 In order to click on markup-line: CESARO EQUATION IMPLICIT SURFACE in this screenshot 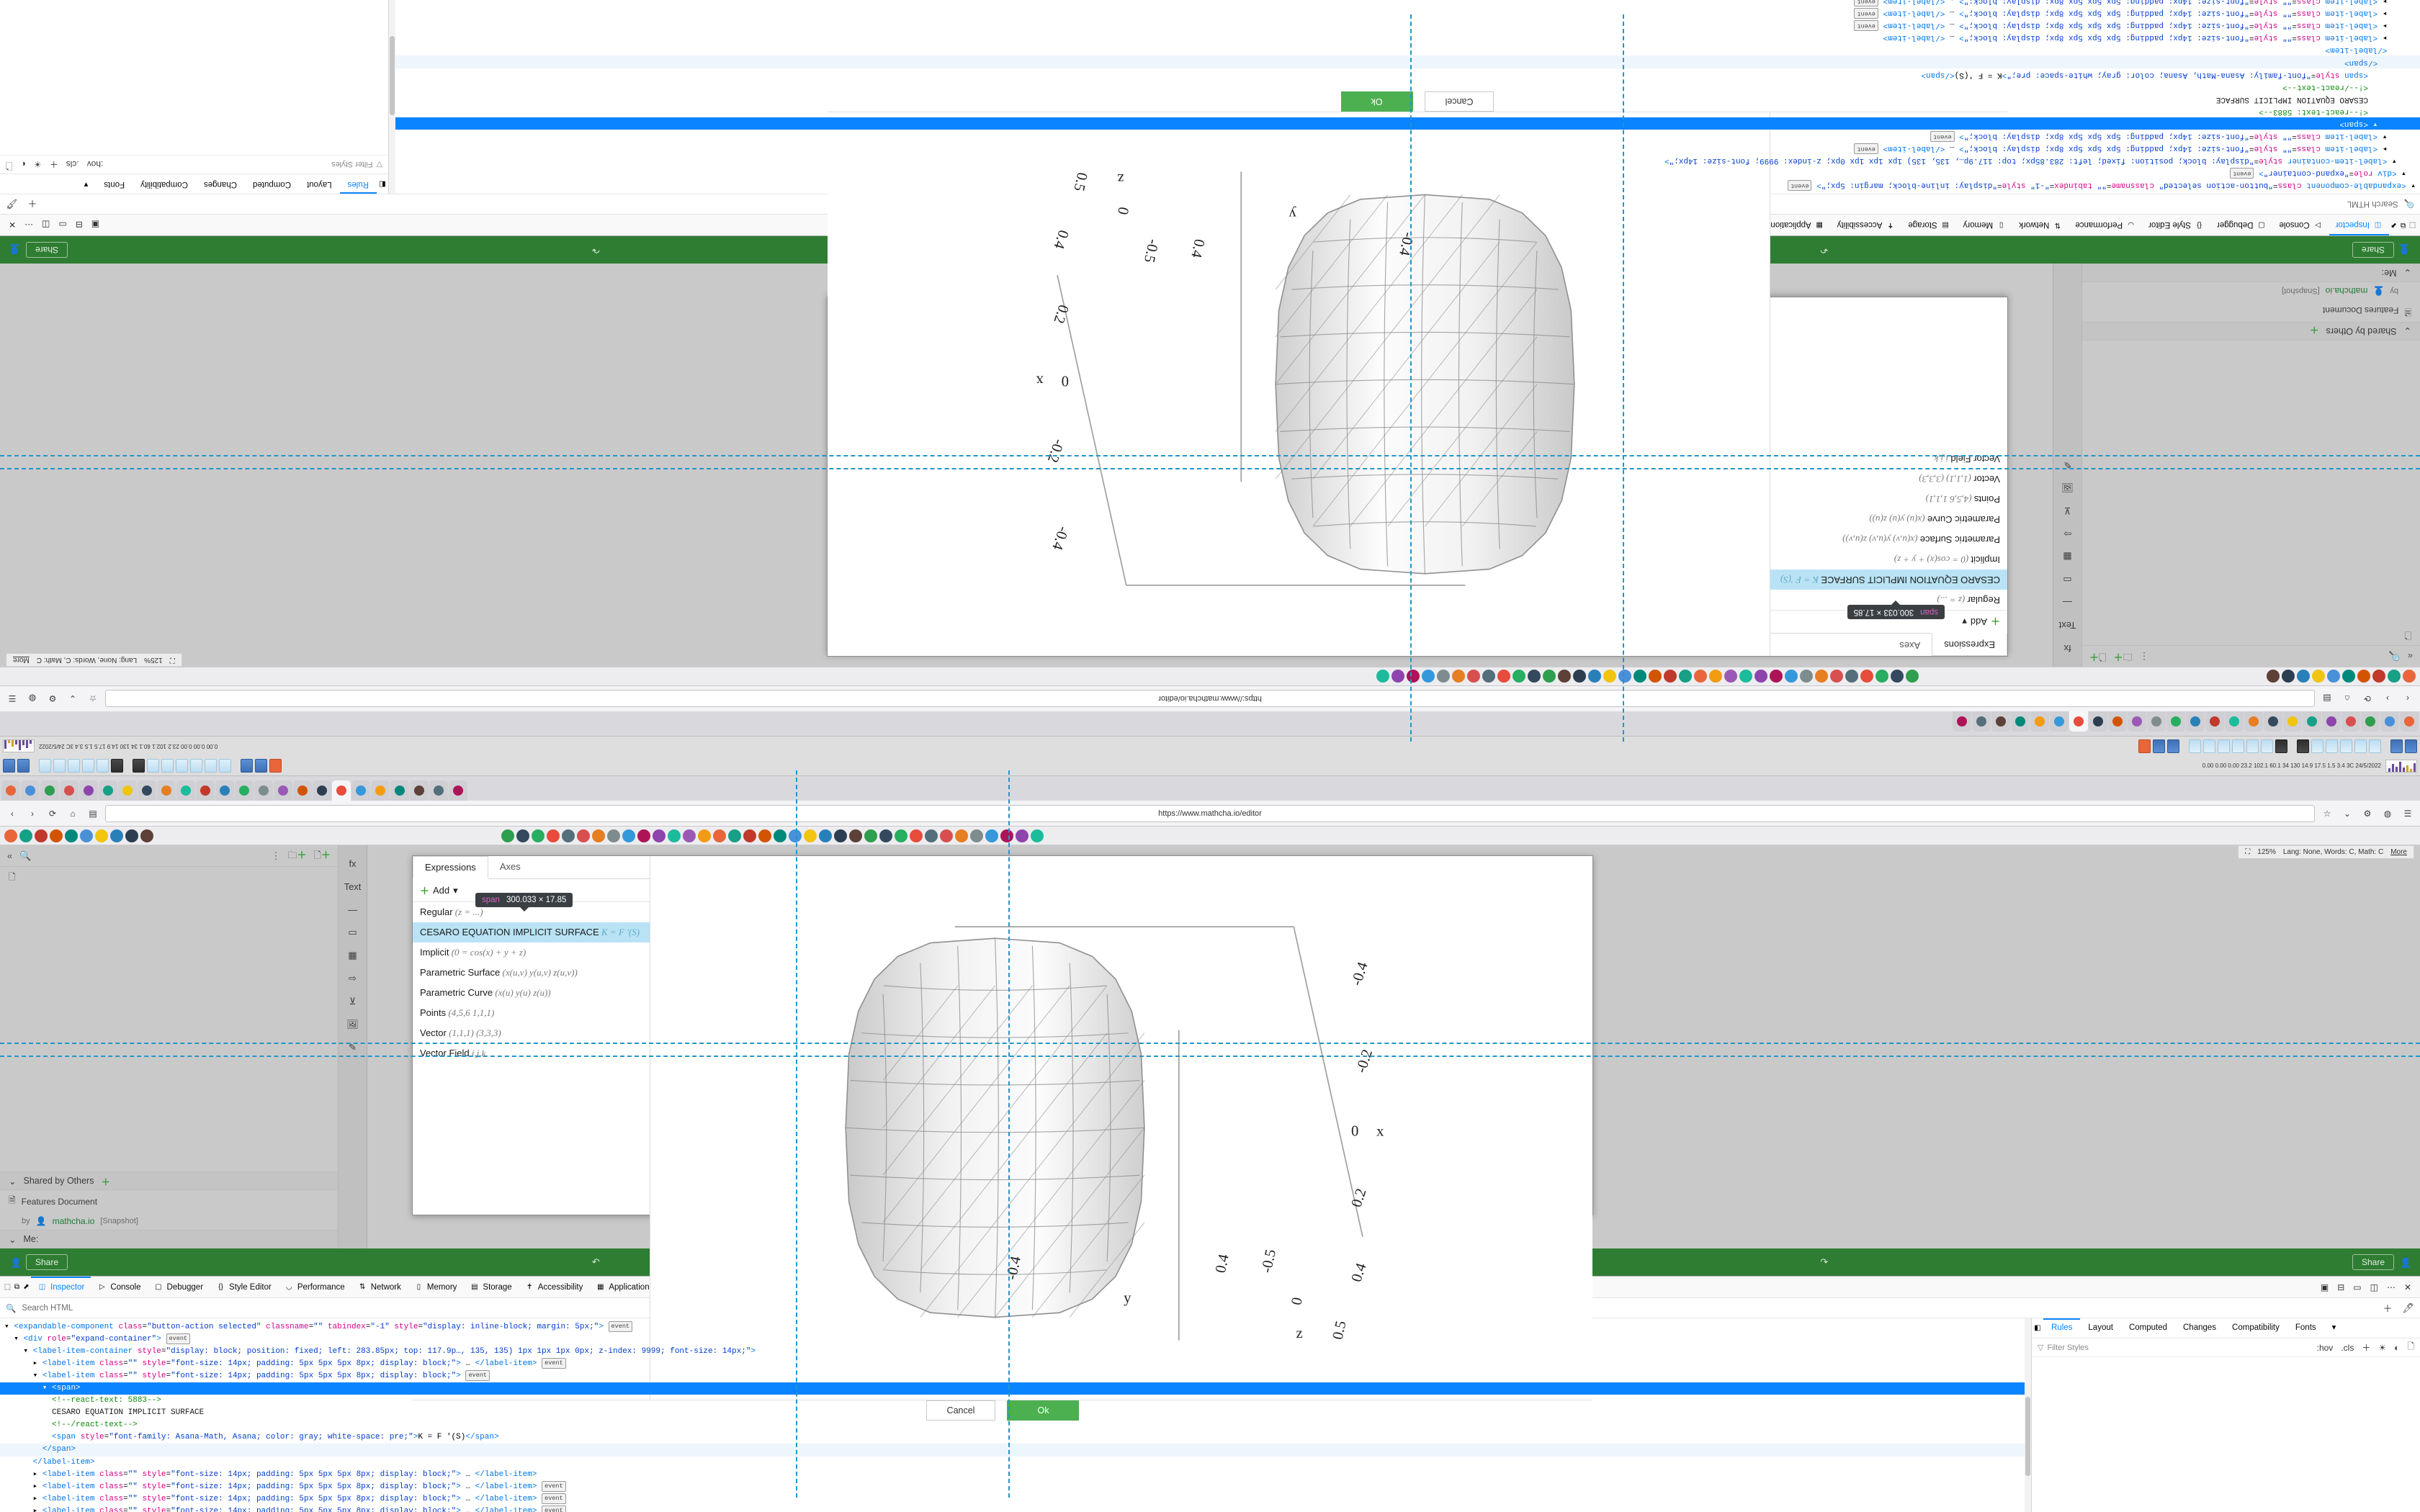, I will do `click(128, 1413)`.